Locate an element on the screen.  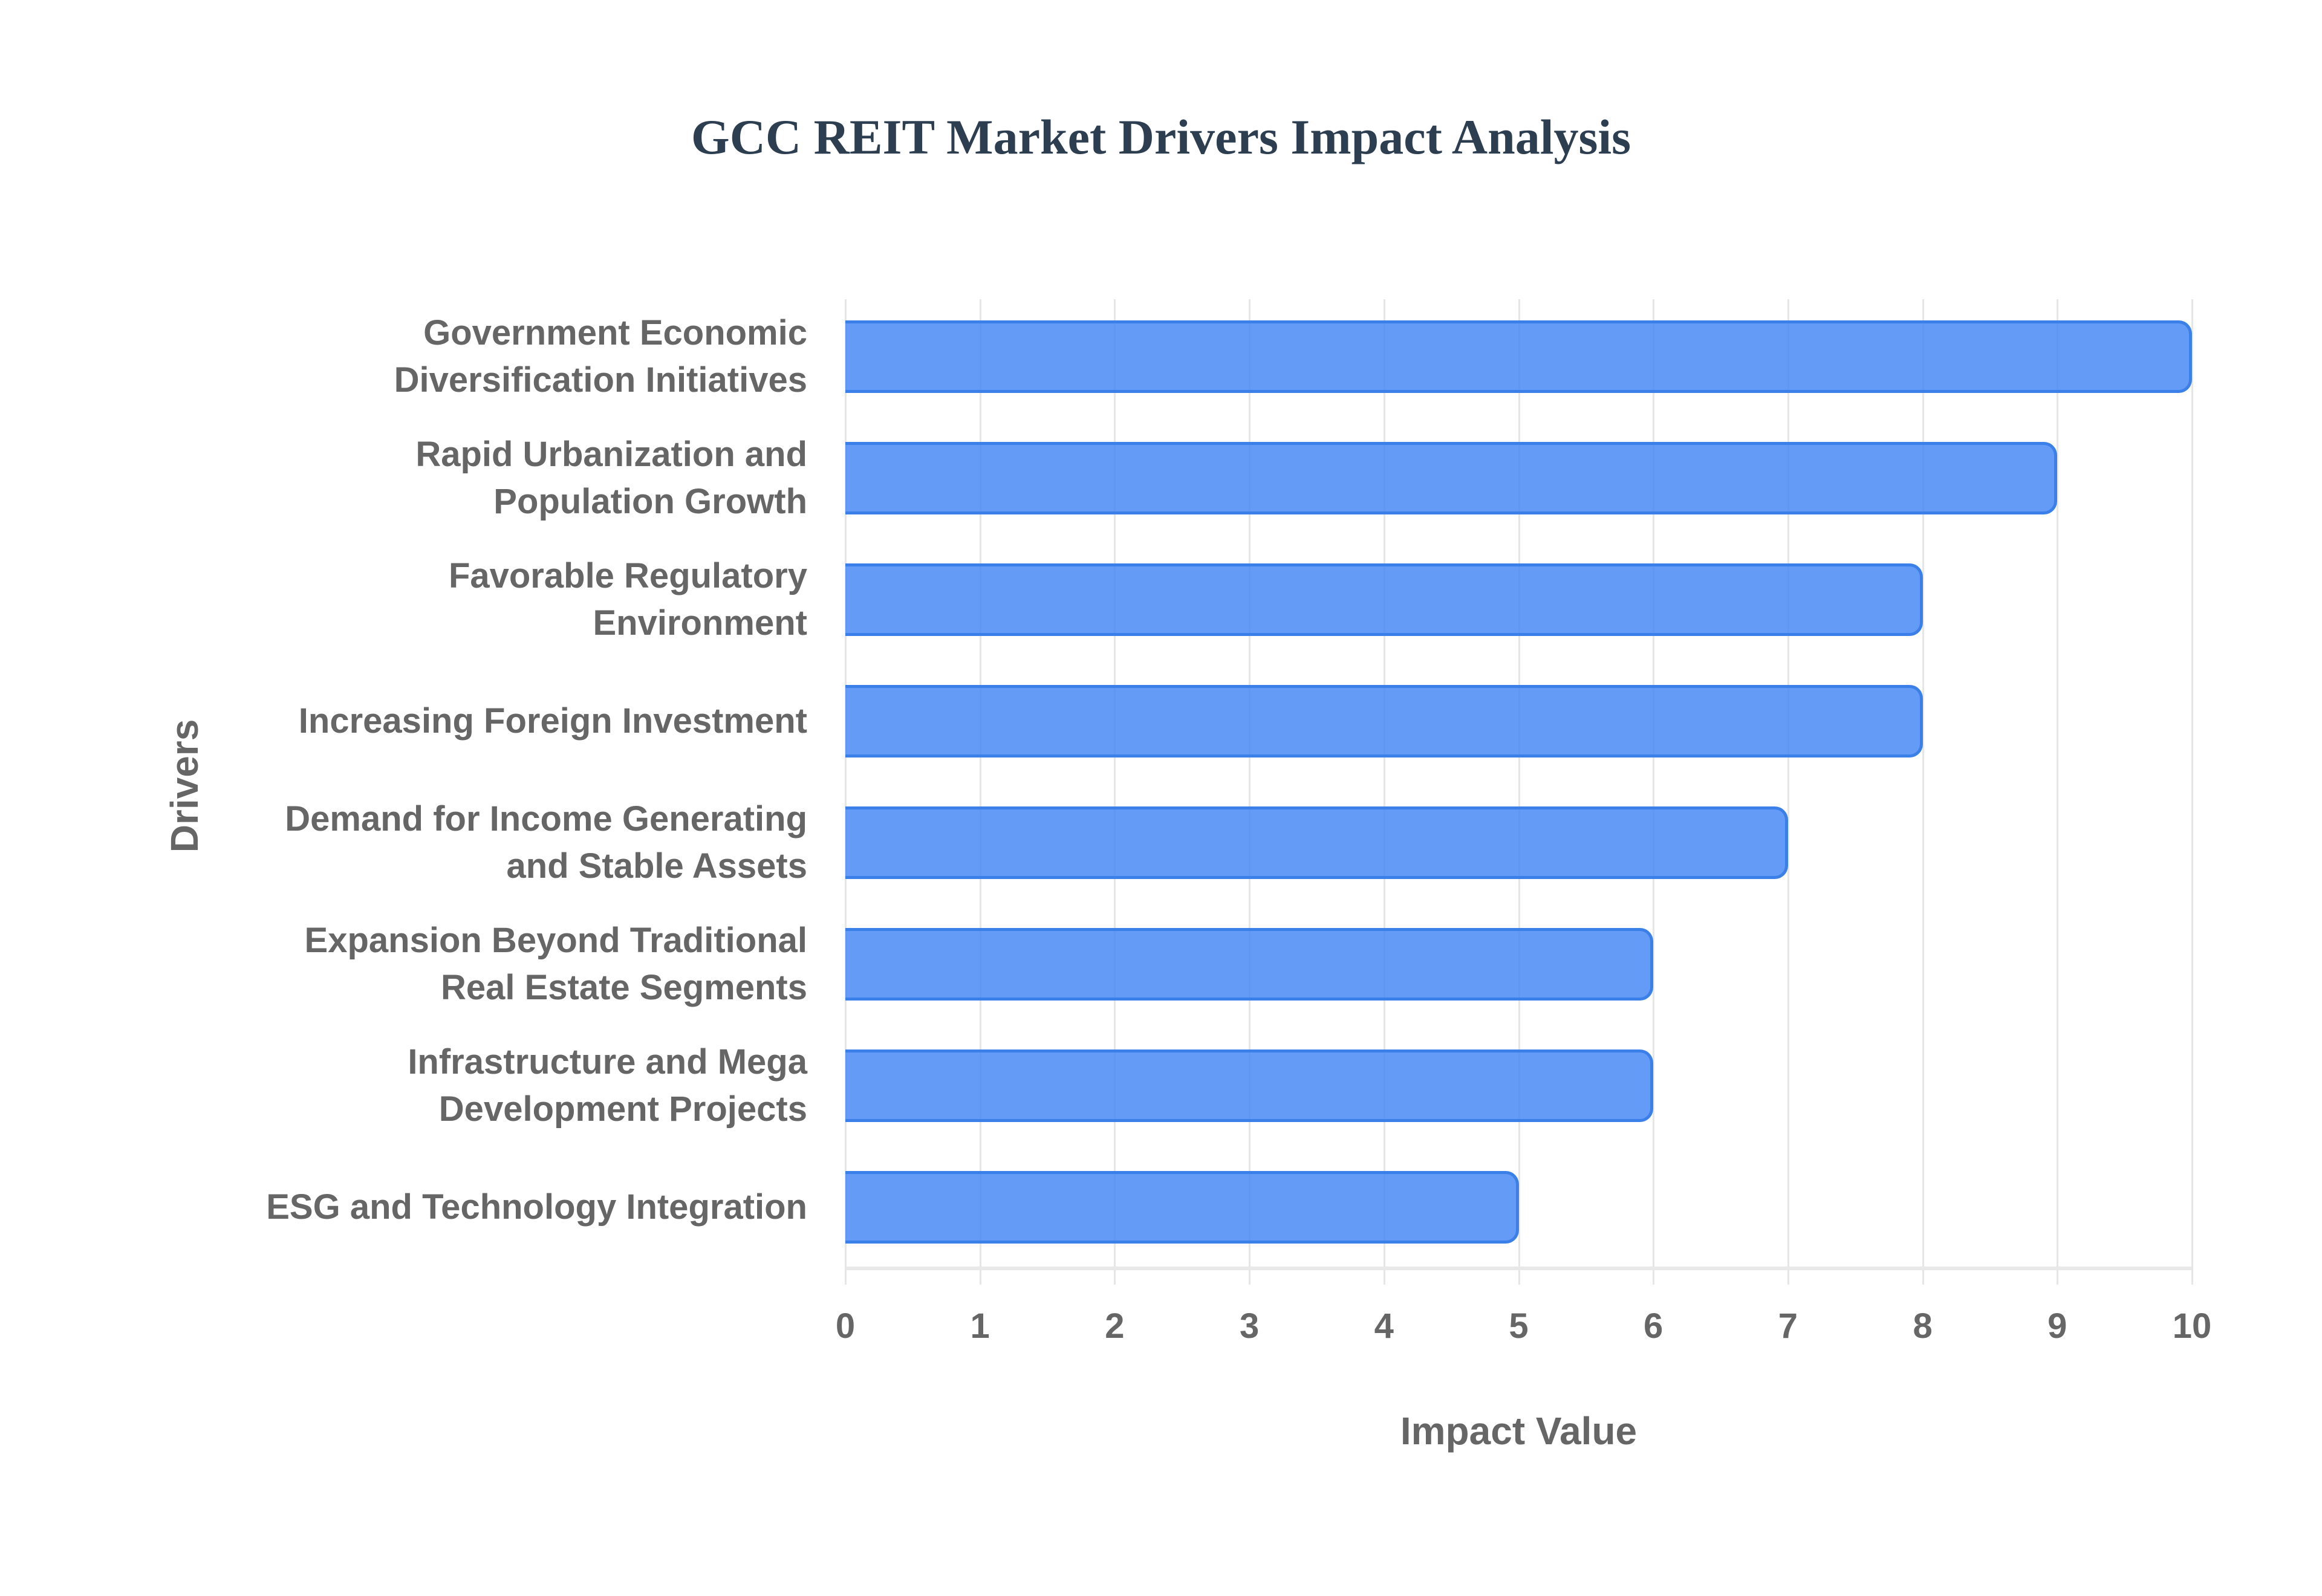
y-axis-label-line: Demand for Income Generating is located at coordinates (546, 819).